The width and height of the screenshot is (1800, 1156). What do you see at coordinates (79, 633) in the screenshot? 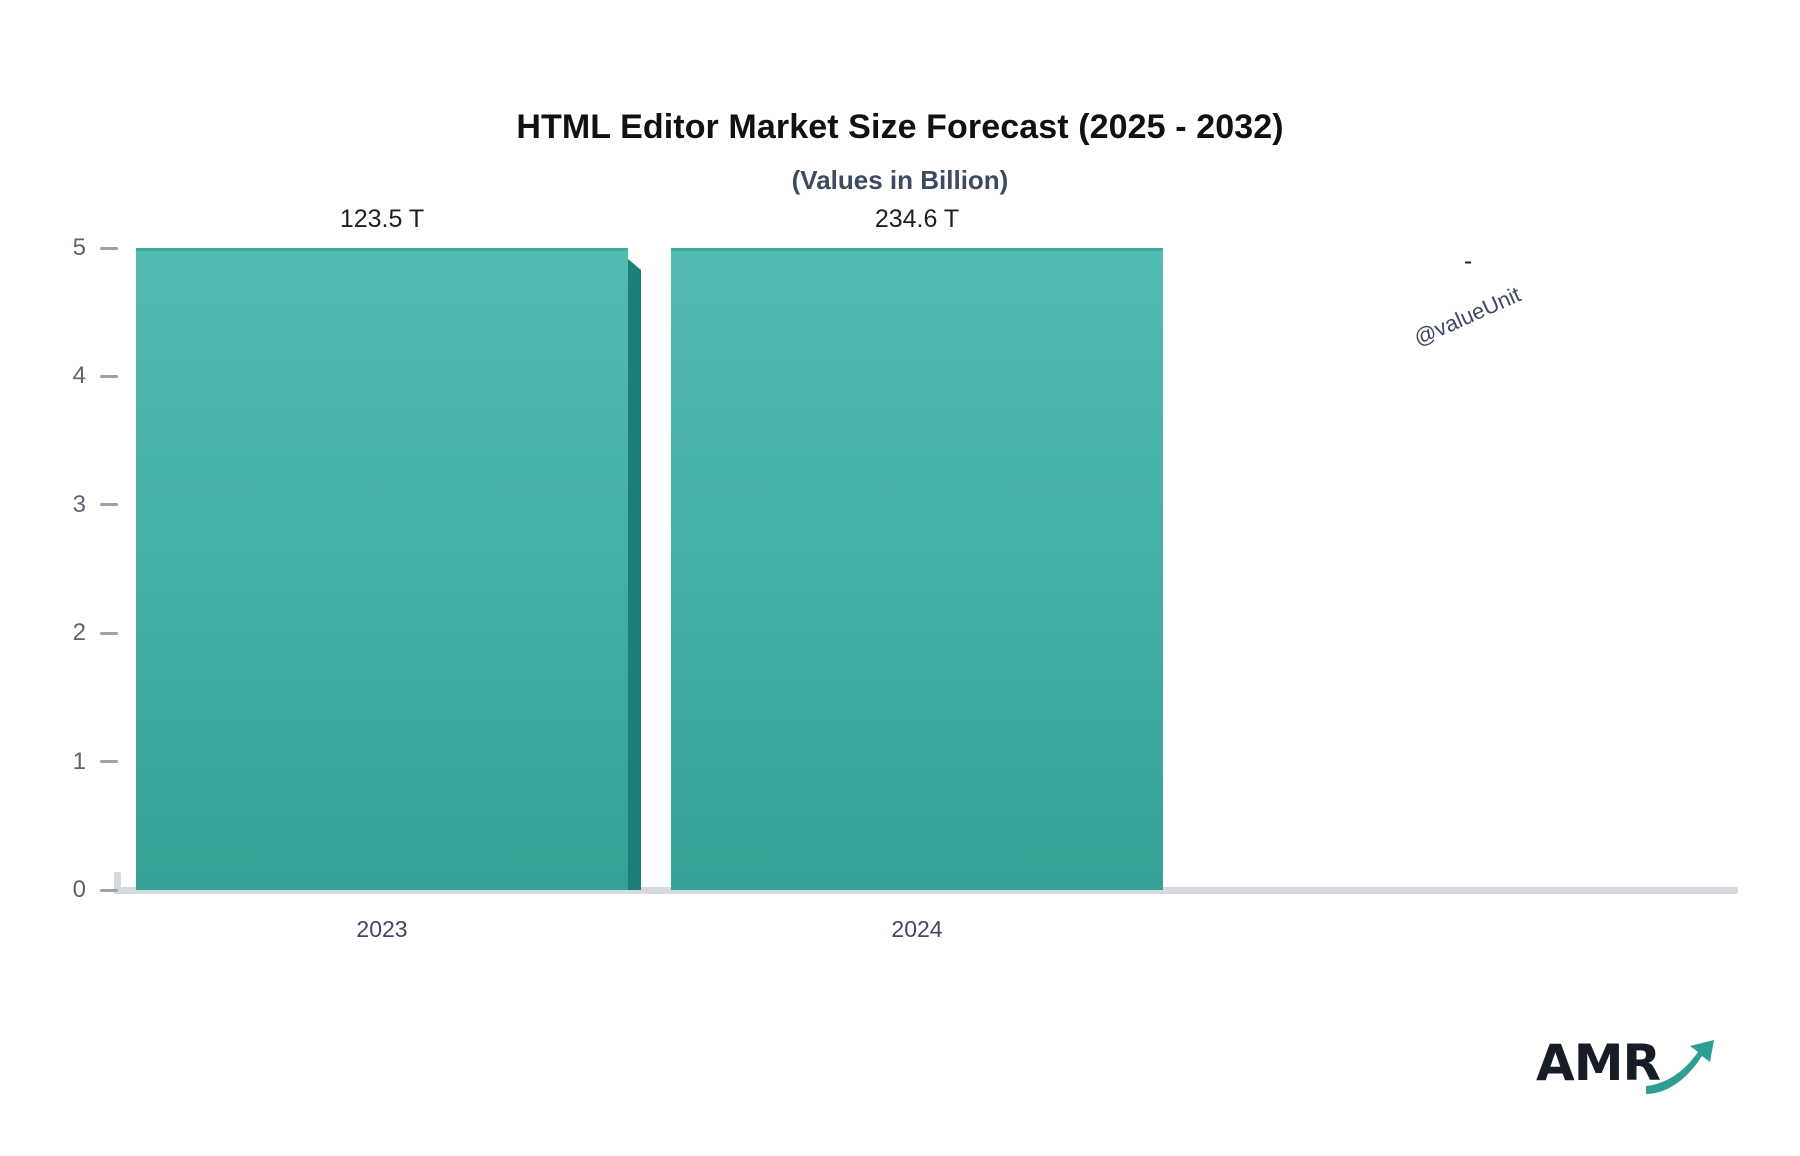
I see `y-tick-label: 2` at bounding box center [79, 633].